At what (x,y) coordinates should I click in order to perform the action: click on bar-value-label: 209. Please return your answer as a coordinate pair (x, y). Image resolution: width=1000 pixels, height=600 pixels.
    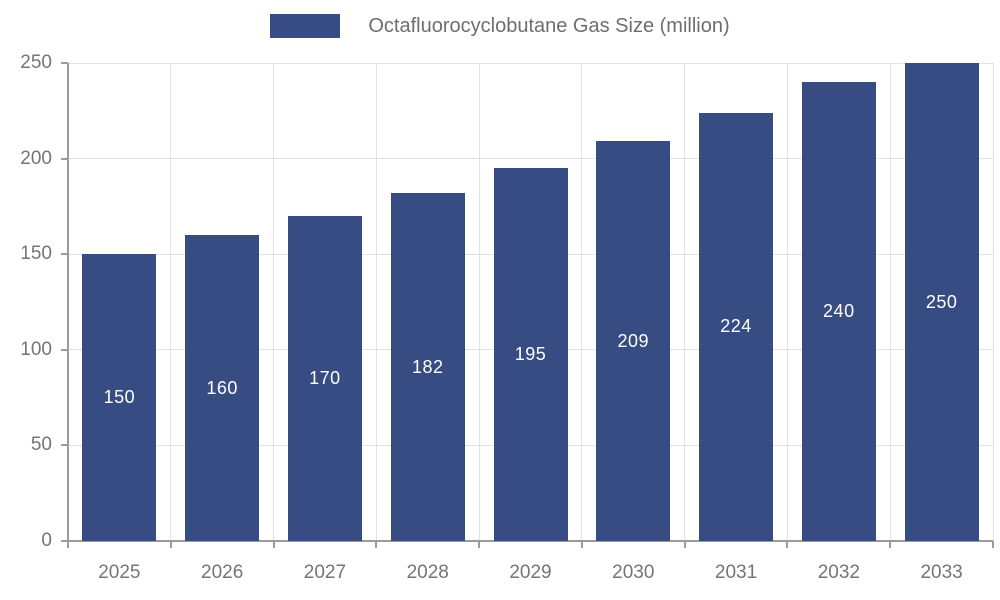
    Looking at the image, I should click on (633, 340).